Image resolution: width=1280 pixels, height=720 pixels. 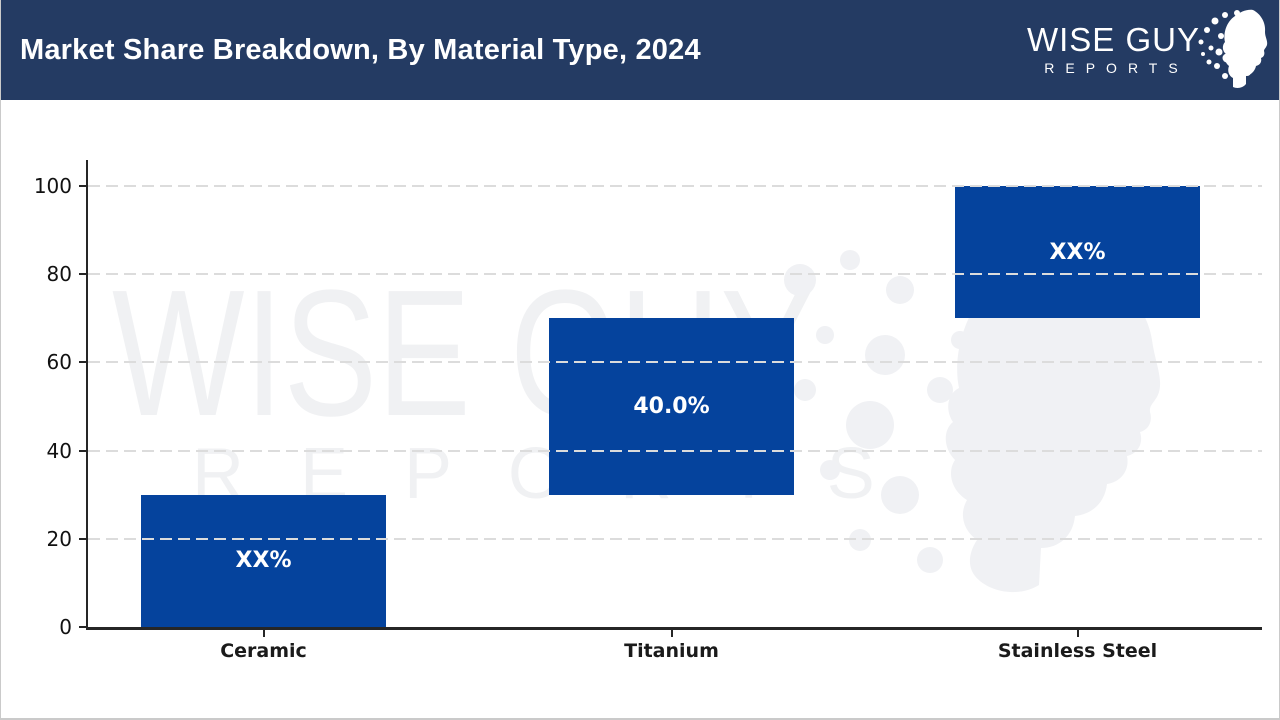 I want to click on brand-tagline: REPORTS, so click(x=1116, y=68).